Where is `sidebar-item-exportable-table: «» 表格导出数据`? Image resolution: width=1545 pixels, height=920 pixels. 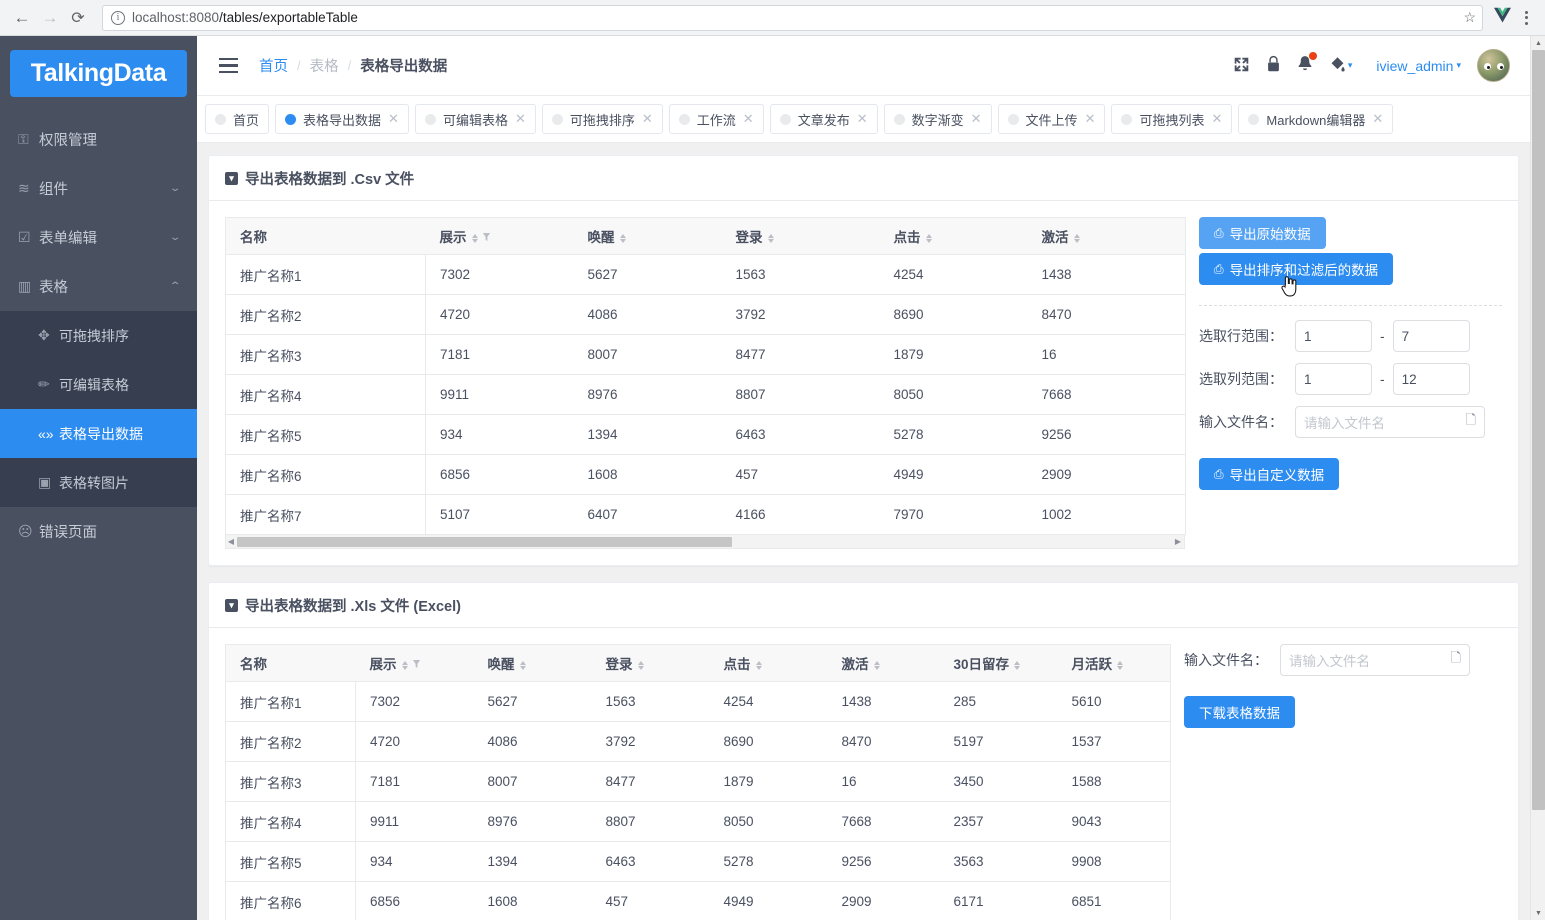
sidebar-item-exportable-table: «» 表格导出数据 is located at coordinates (98, 433).